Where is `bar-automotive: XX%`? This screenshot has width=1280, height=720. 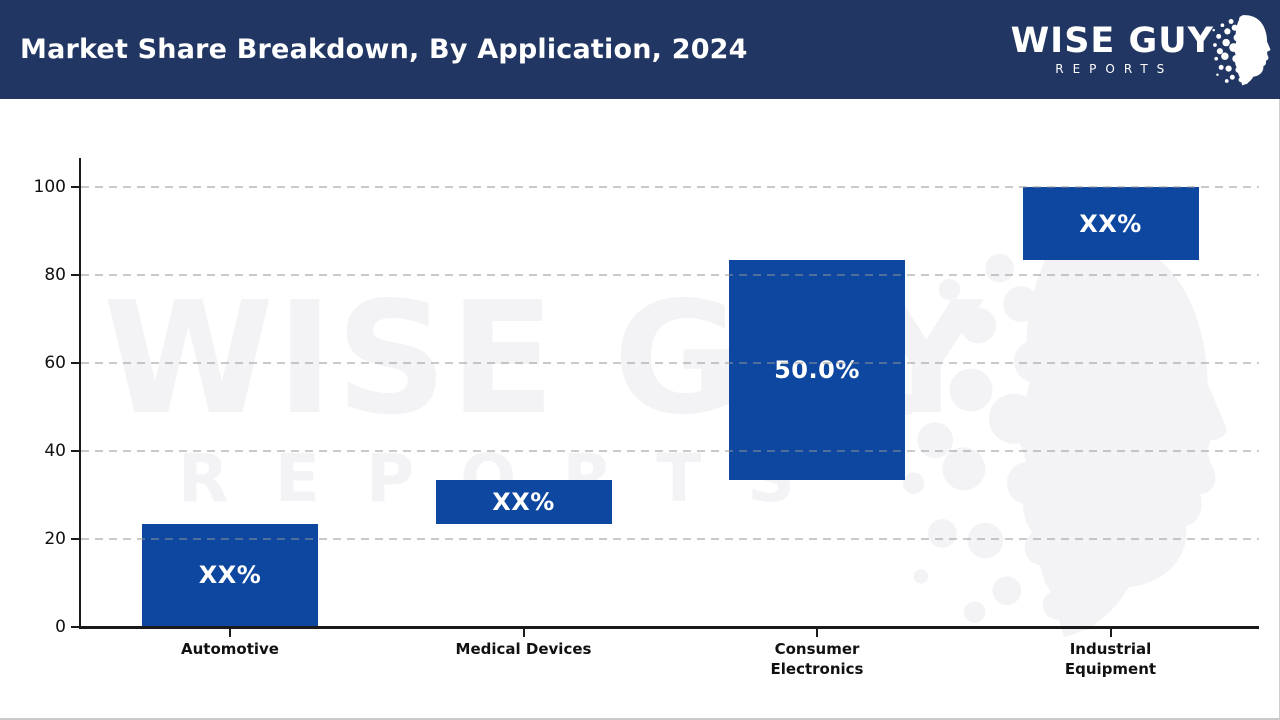
bar-automotive: XX% is located at coordinates (230, 575).